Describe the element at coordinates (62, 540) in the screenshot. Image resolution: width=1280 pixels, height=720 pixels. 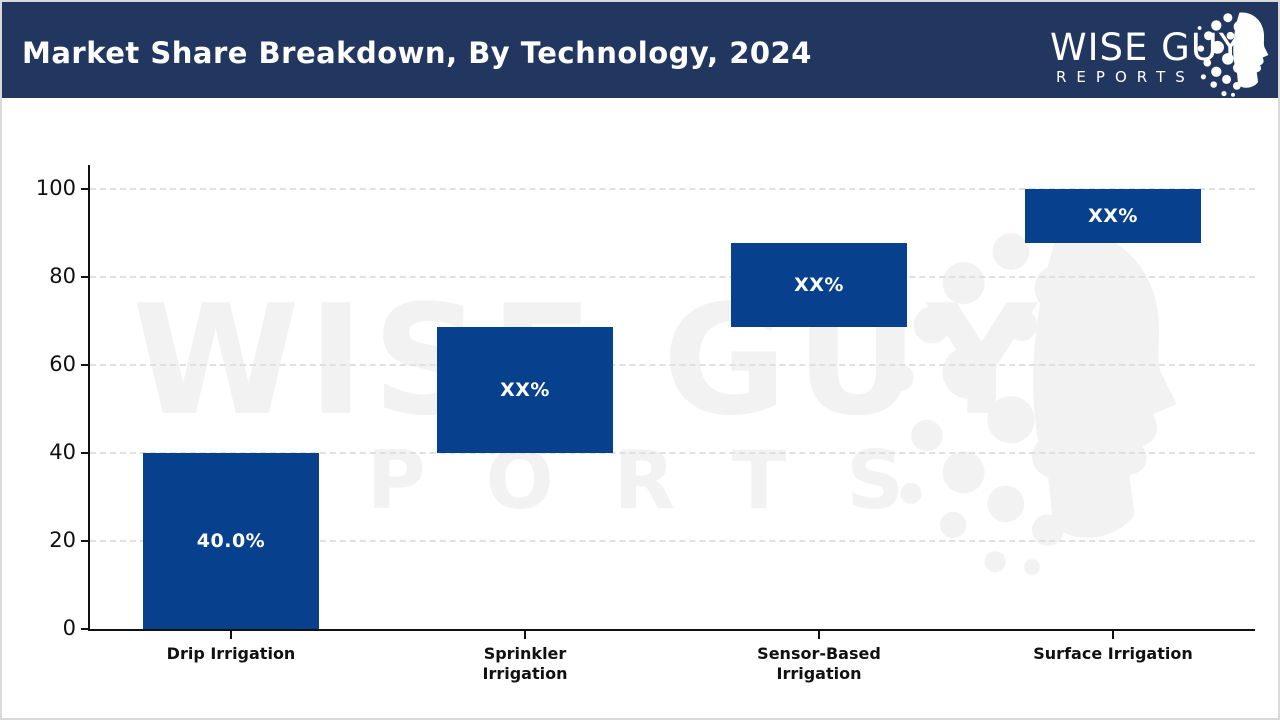
I see `y-tick-label-20: 20` at that location.